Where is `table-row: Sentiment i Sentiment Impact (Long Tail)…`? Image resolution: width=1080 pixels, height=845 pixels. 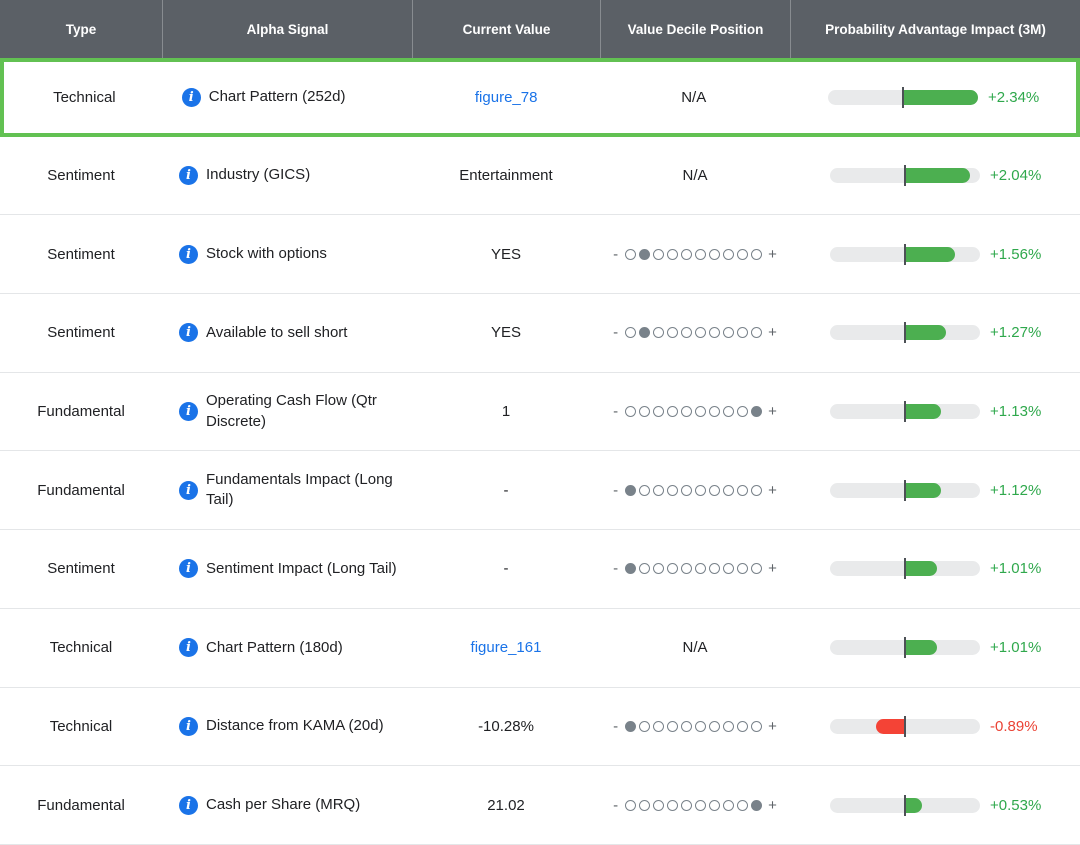 table-row: Sentiment i Sentiment Impact (Long Tail)… is located at coordinates (540, 569).